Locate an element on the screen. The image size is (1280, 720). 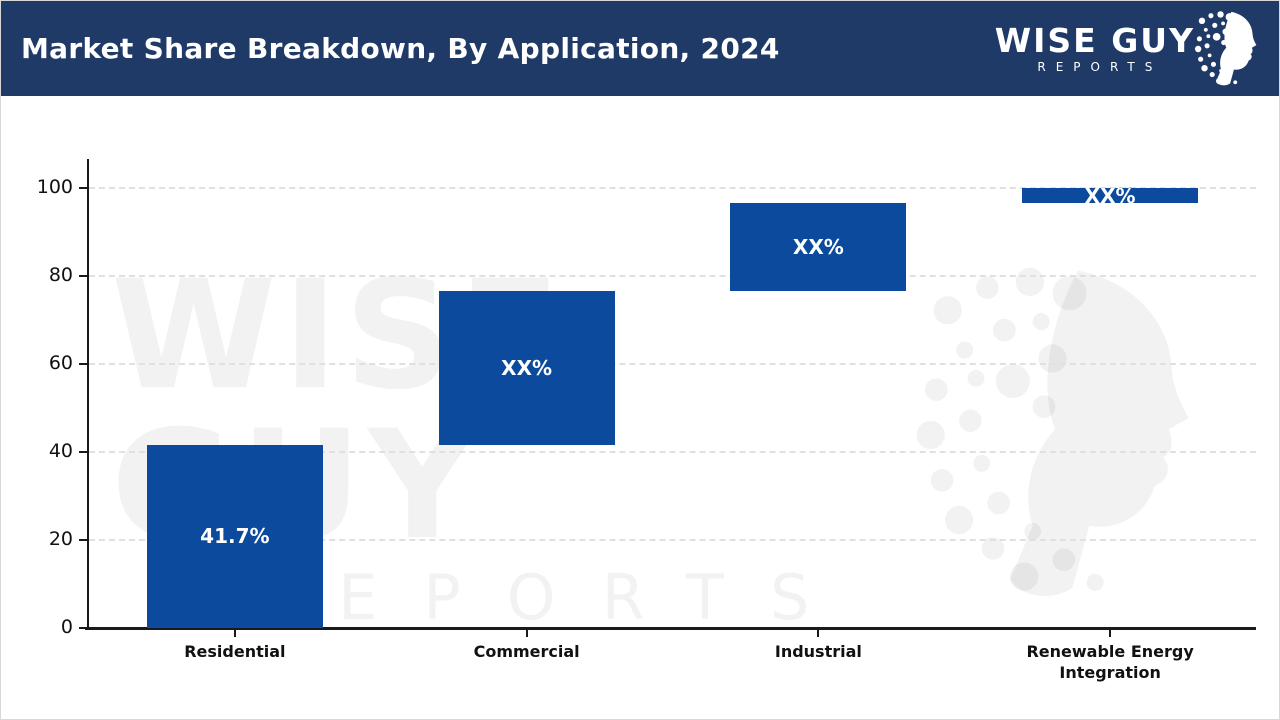
bar-industrial: XX% is located at coordinates (818, 246).